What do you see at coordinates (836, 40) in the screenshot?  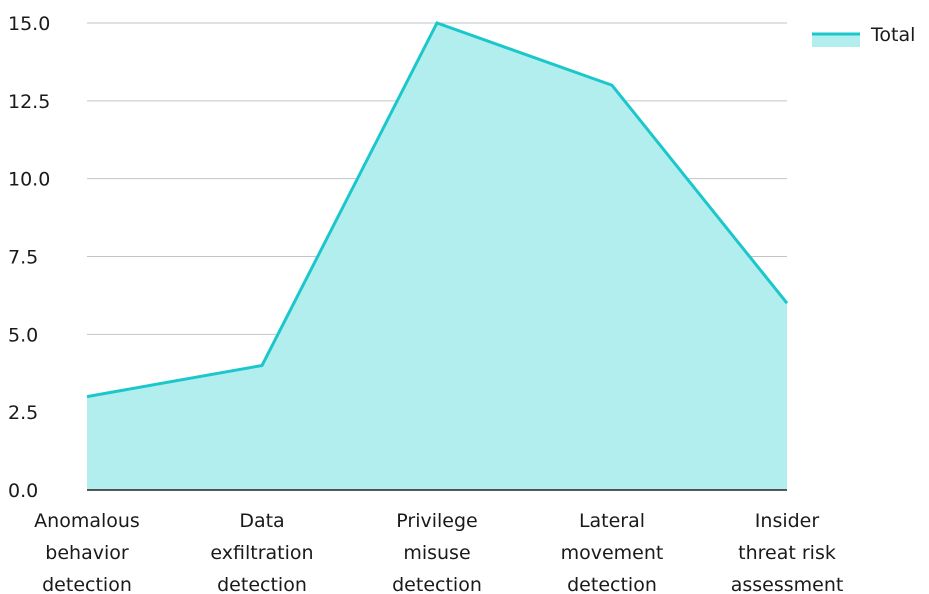 I see `legend-swatch-total` at bounding box center [836, 40].